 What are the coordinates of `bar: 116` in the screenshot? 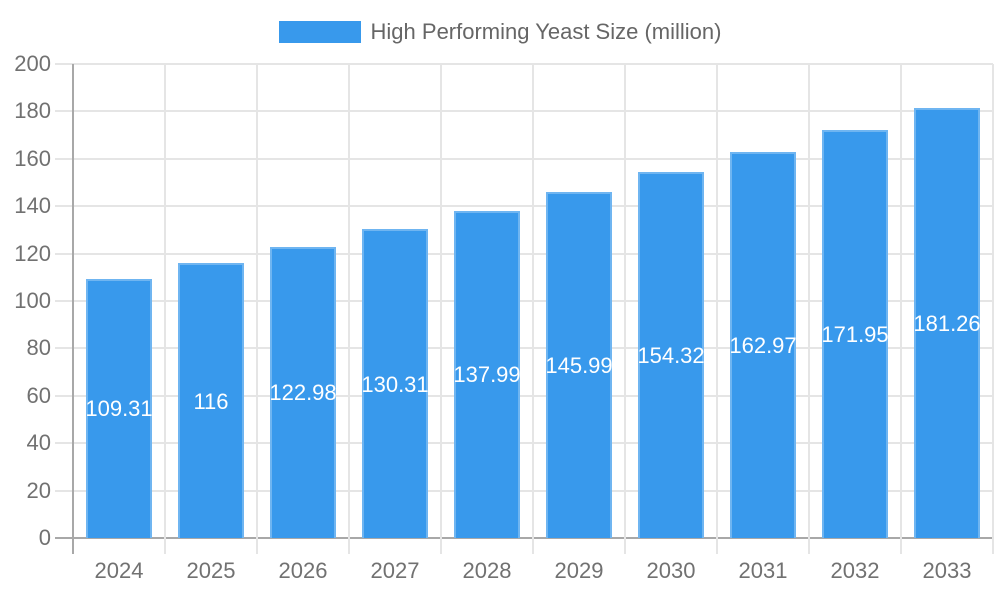 It's located at (211, 400).